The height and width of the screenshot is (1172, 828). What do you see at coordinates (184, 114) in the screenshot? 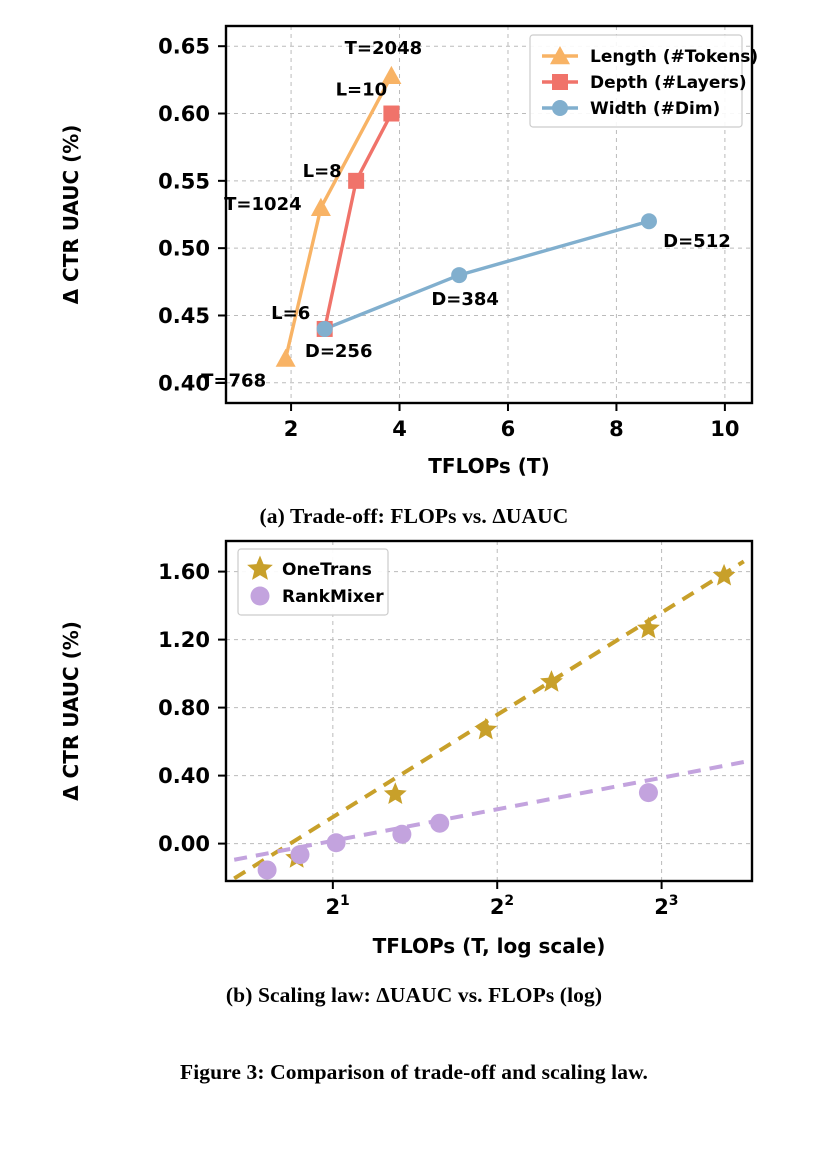
I see `y-tick-label: 0.60` at bounding box center [184, 114].